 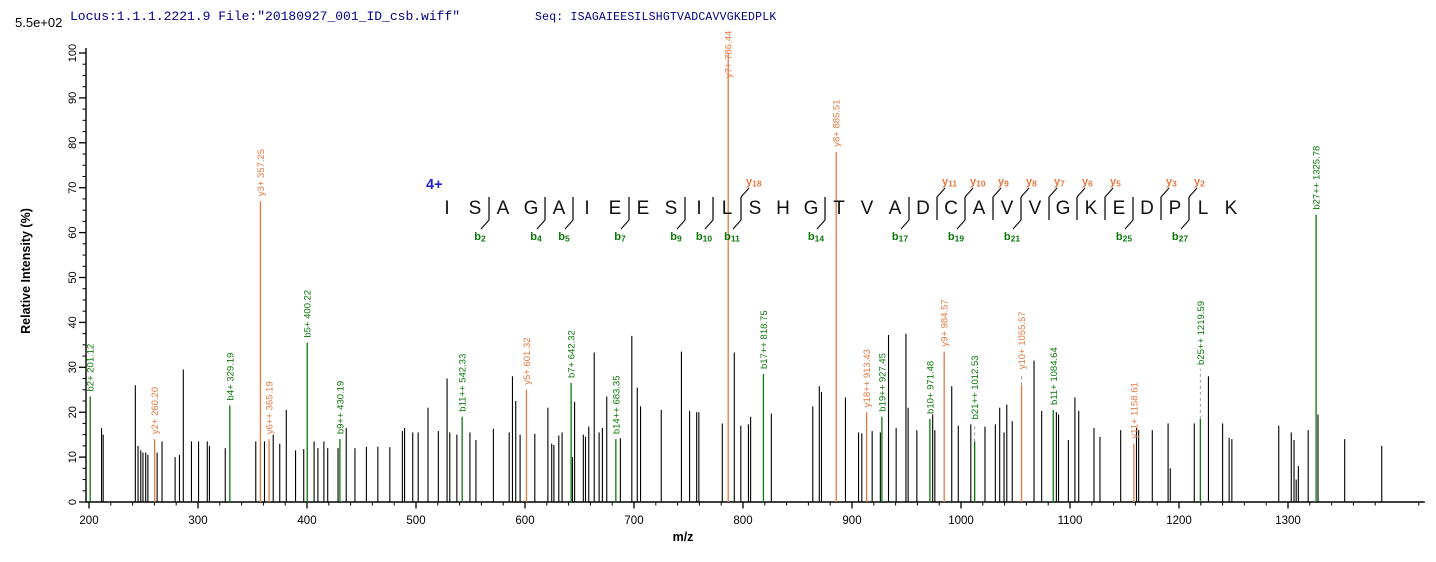 What do you see at coordinates (951, 208) in the screenshot?
I see `sequence-residue: C` at bounding box center [951, 208].